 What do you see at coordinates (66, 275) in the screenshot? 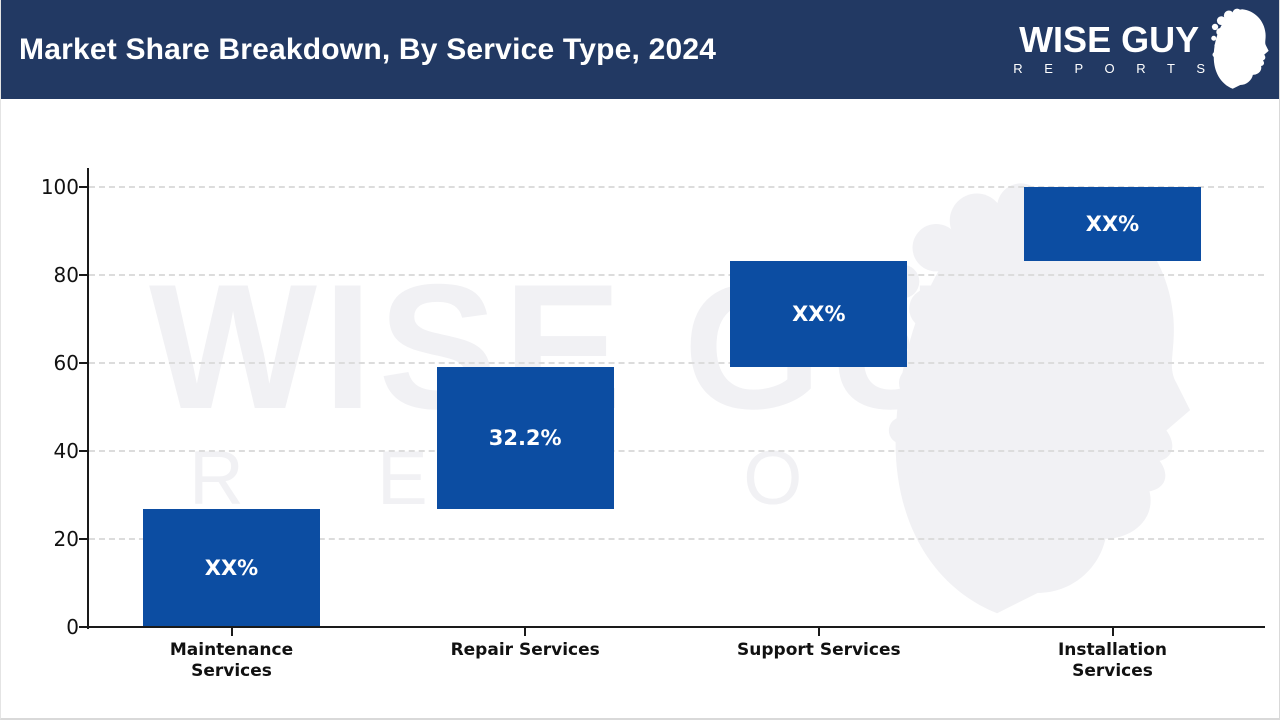
I see `y-tick-label-80: 80` at bounding box center [66, 275].